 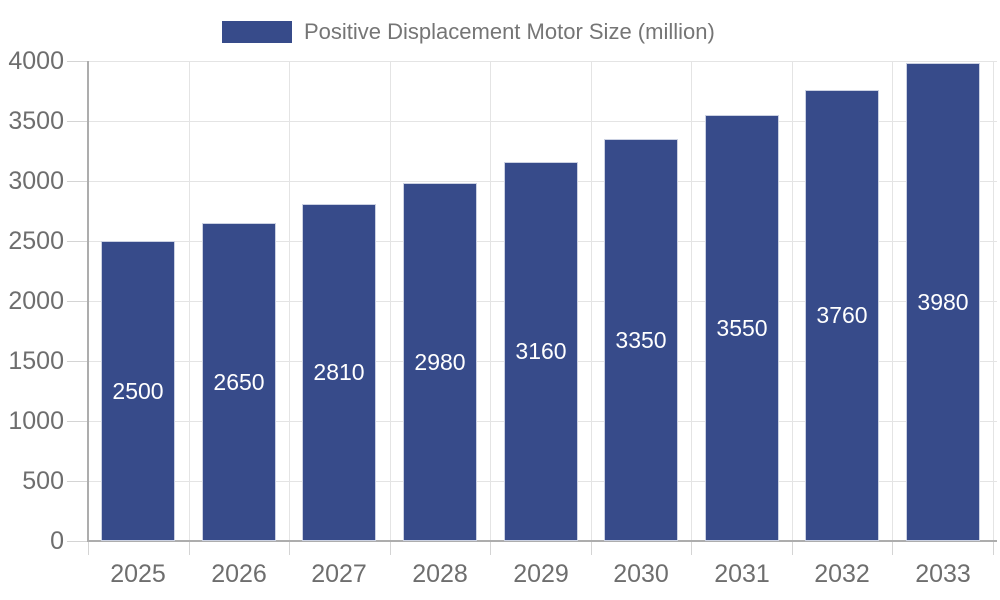 What do you see at coordinates (257, 32) in the screenshot?
I see `legend-swatch-icon` at bounding box center [257, 32].